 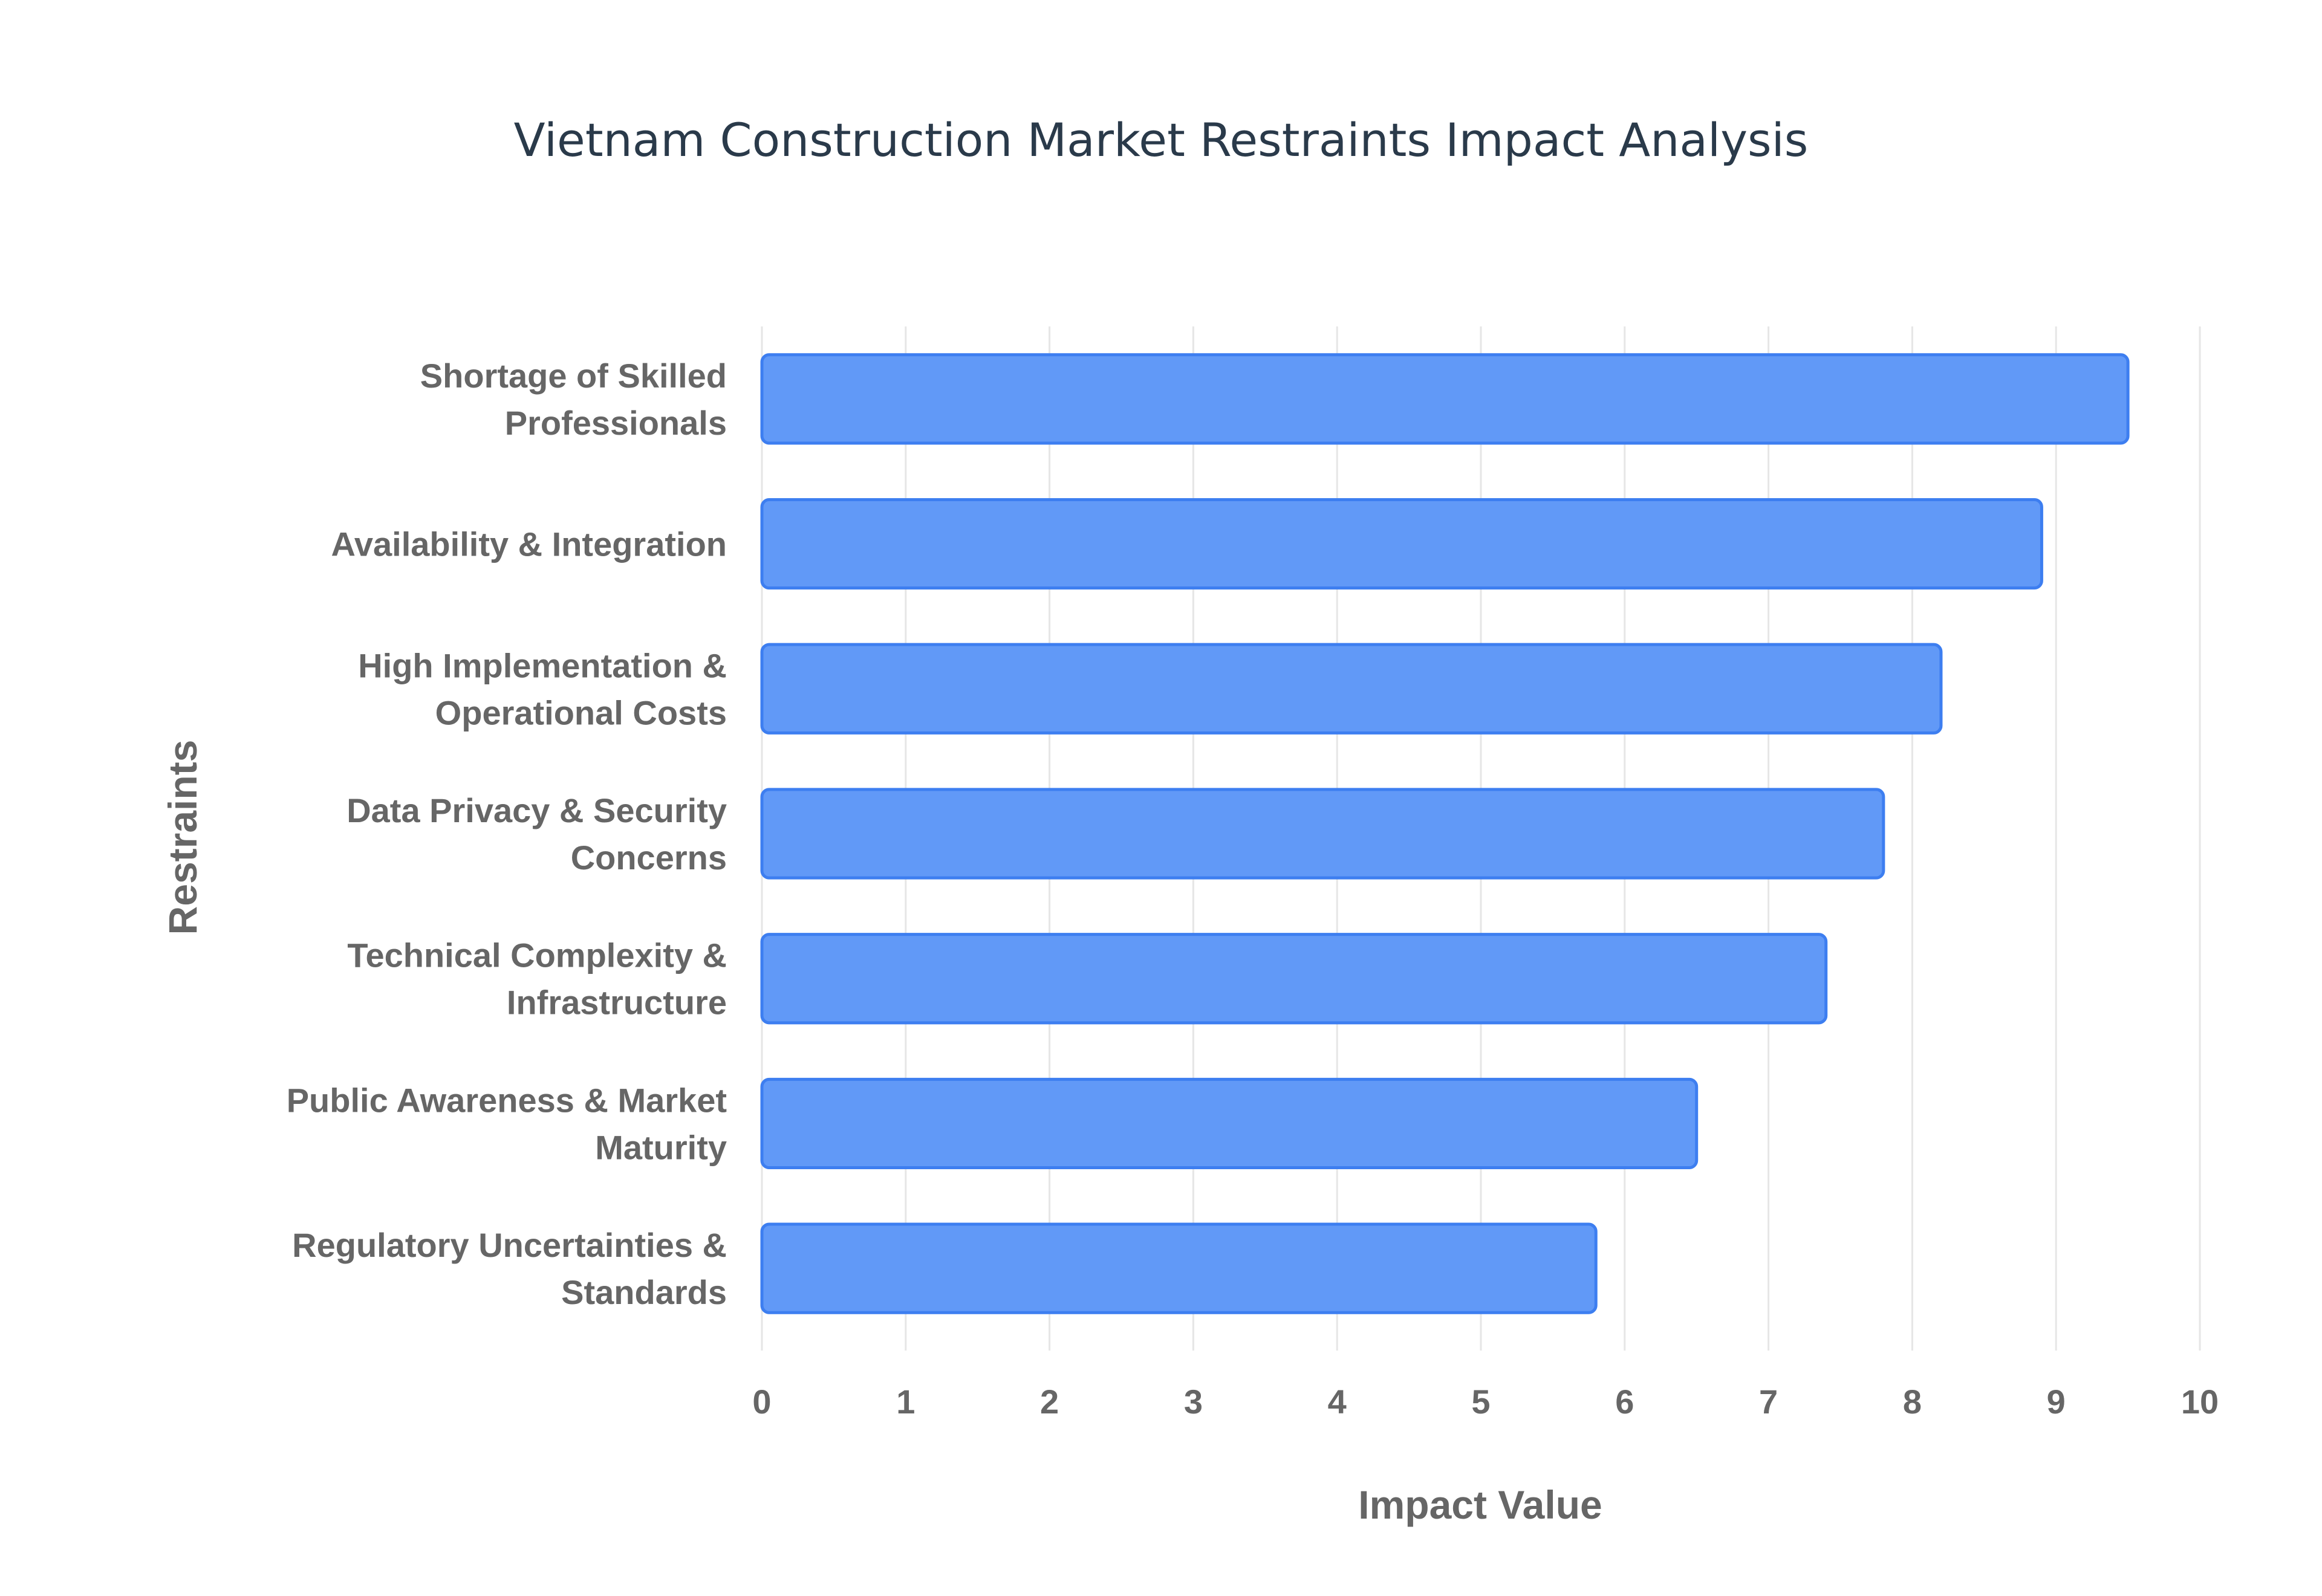 What do you see at coordinates (1768, 1402) in the screenshot?
I see `x-tick-label: 7` at bounding box center [1768, 1402].